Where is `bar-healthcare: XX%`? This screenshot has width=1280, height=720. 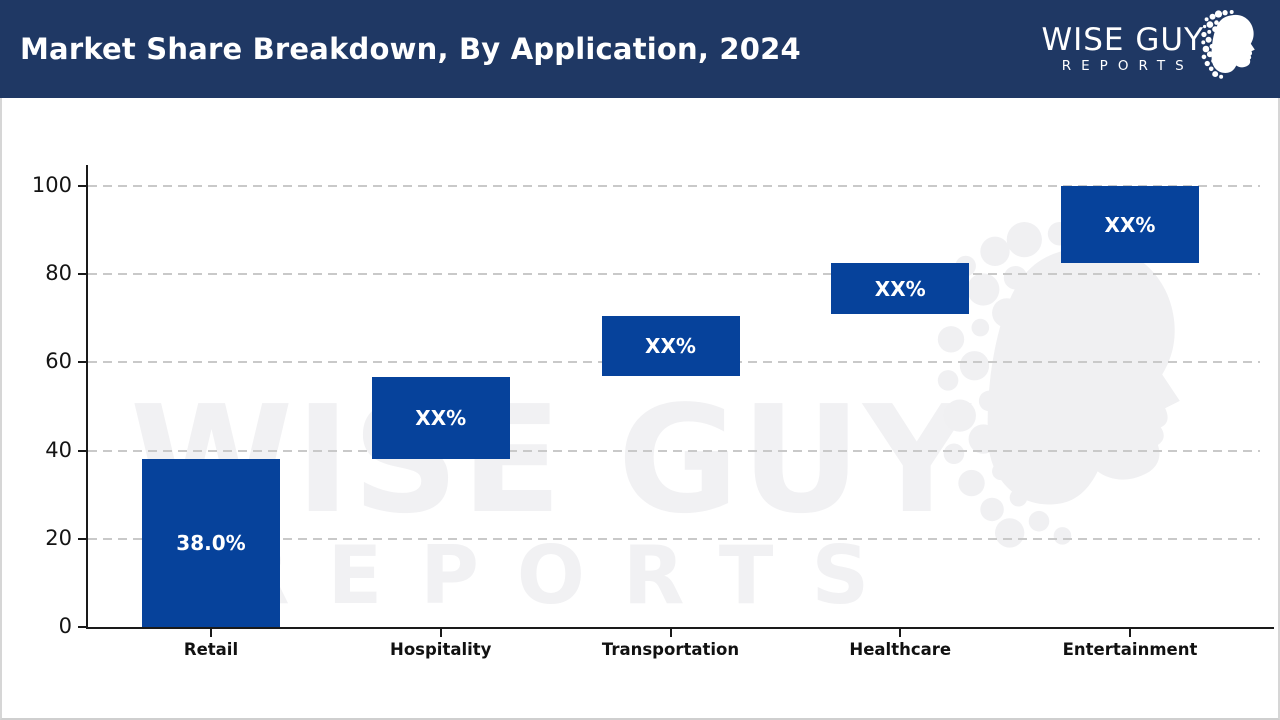 bar-healthcare: XX% is located at coordinates (900, 288).